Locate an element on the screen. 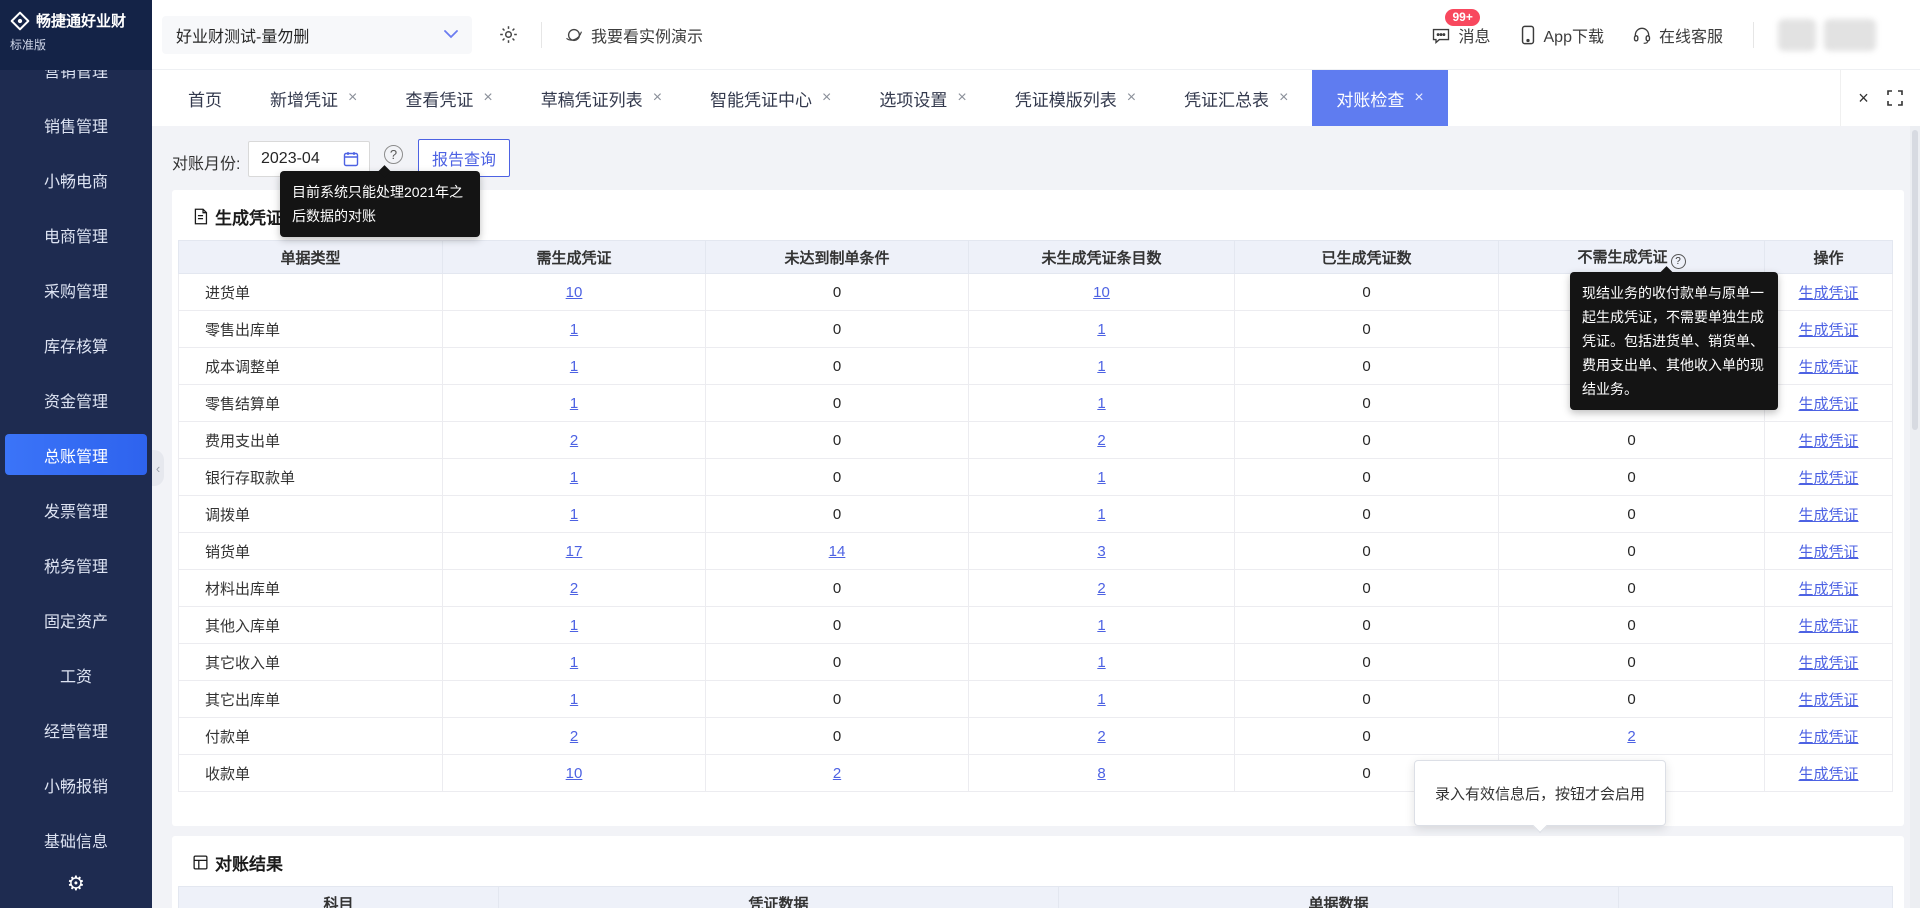 Image resolution: width=1920 pixels, height=908 pixels. count-link: 17 is located at coordinates (574, 551).